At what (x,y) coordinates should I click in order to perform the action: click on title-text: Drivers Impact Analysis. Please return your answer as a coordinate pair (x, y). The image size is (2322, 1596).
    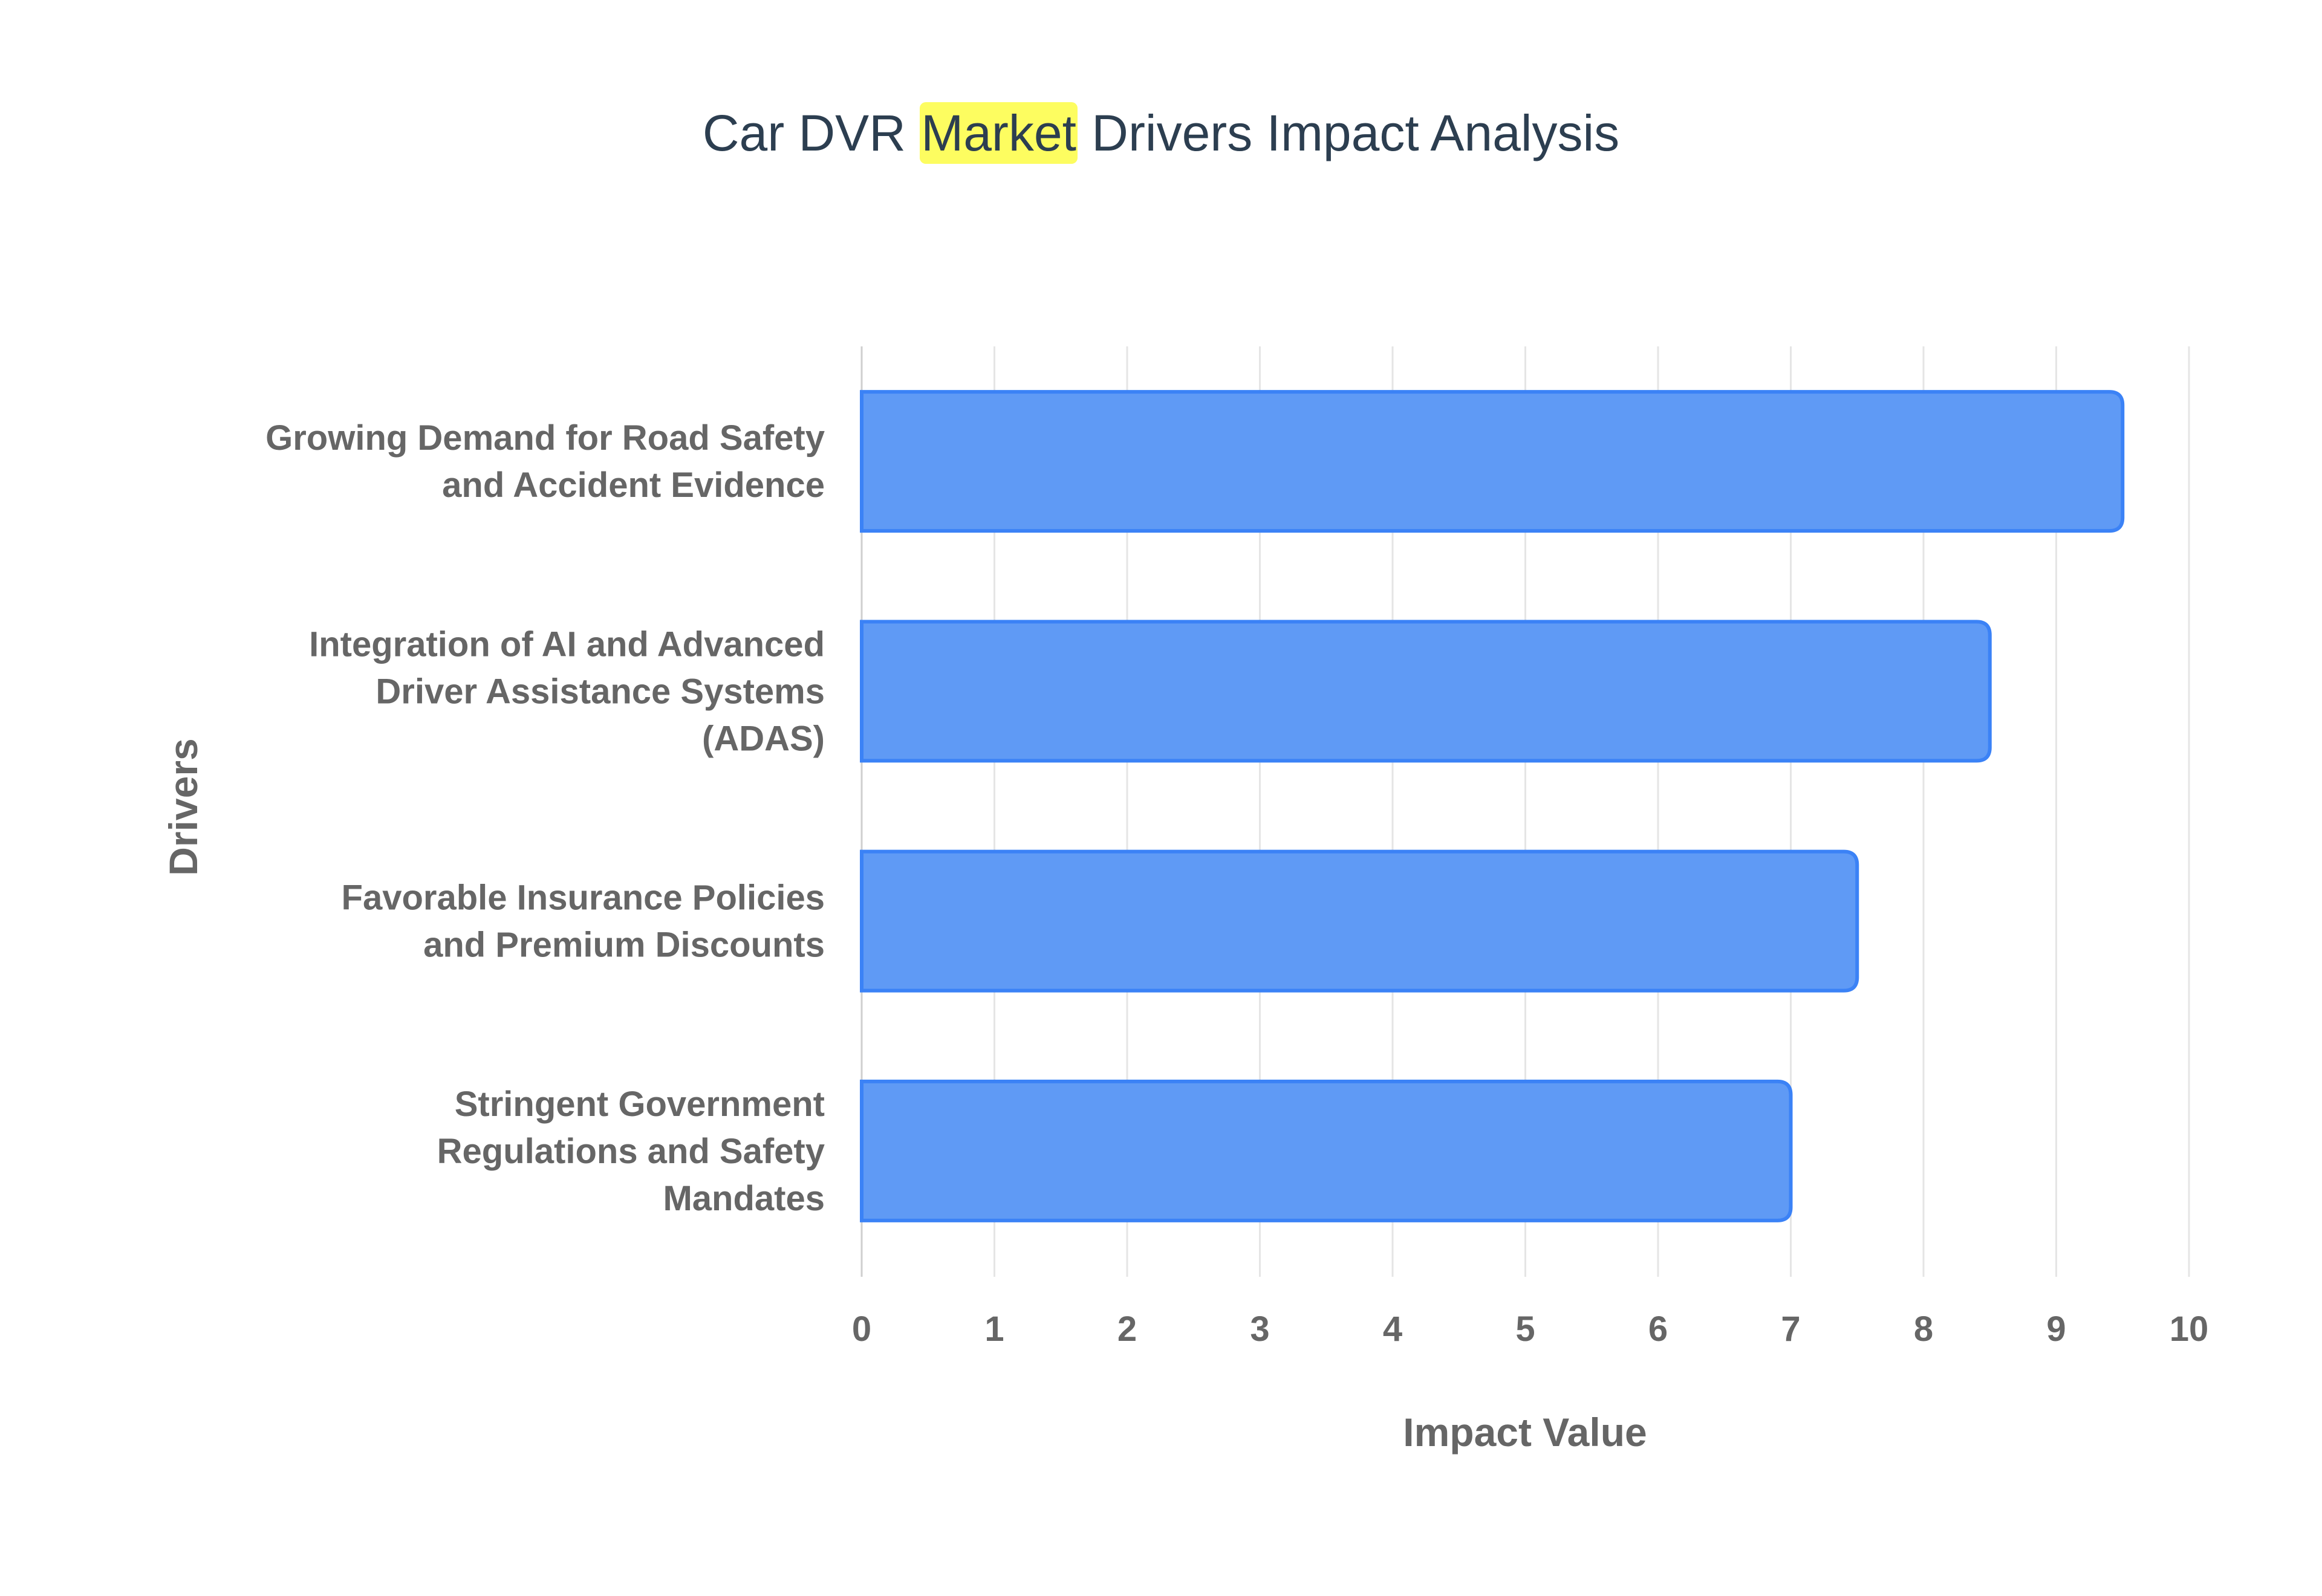
    Looking at the image, I should click on (1348, 133).